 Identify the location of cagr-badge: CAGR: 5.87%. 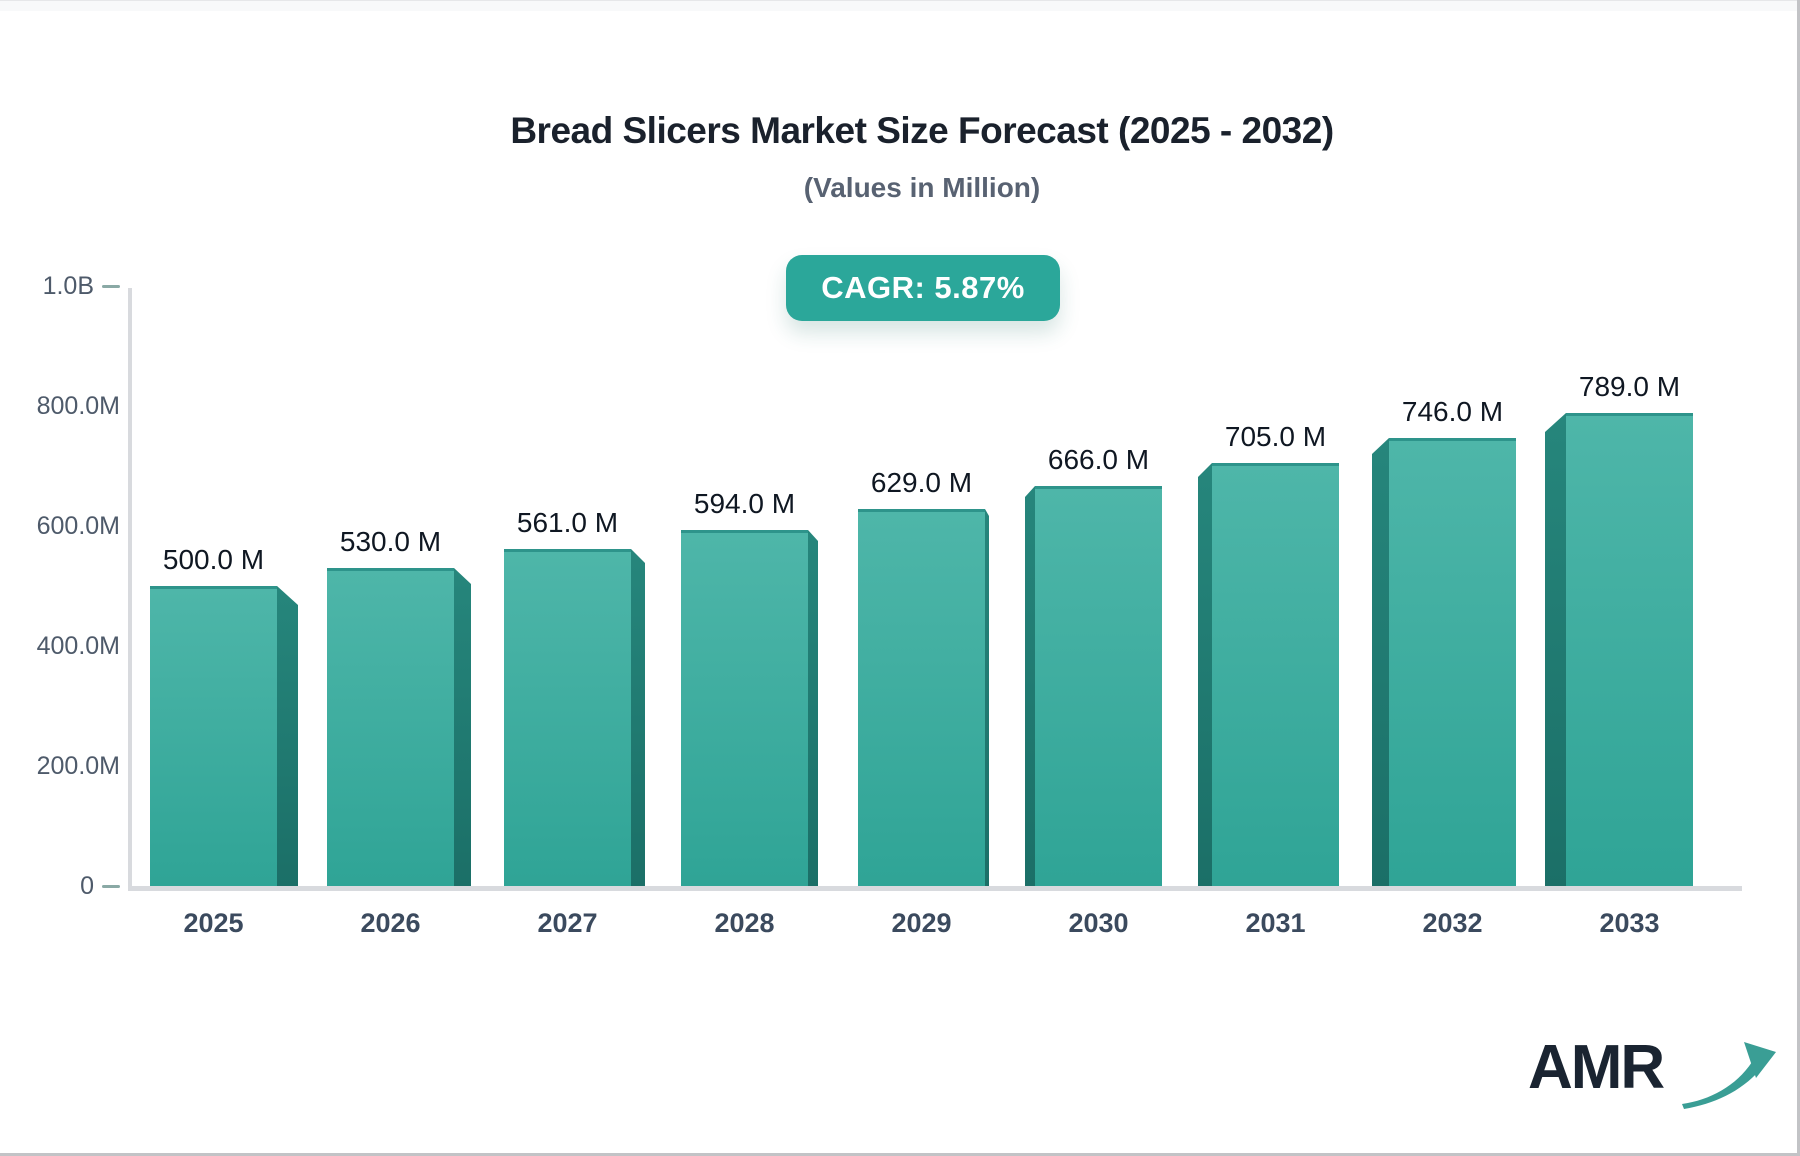
(923, 288).